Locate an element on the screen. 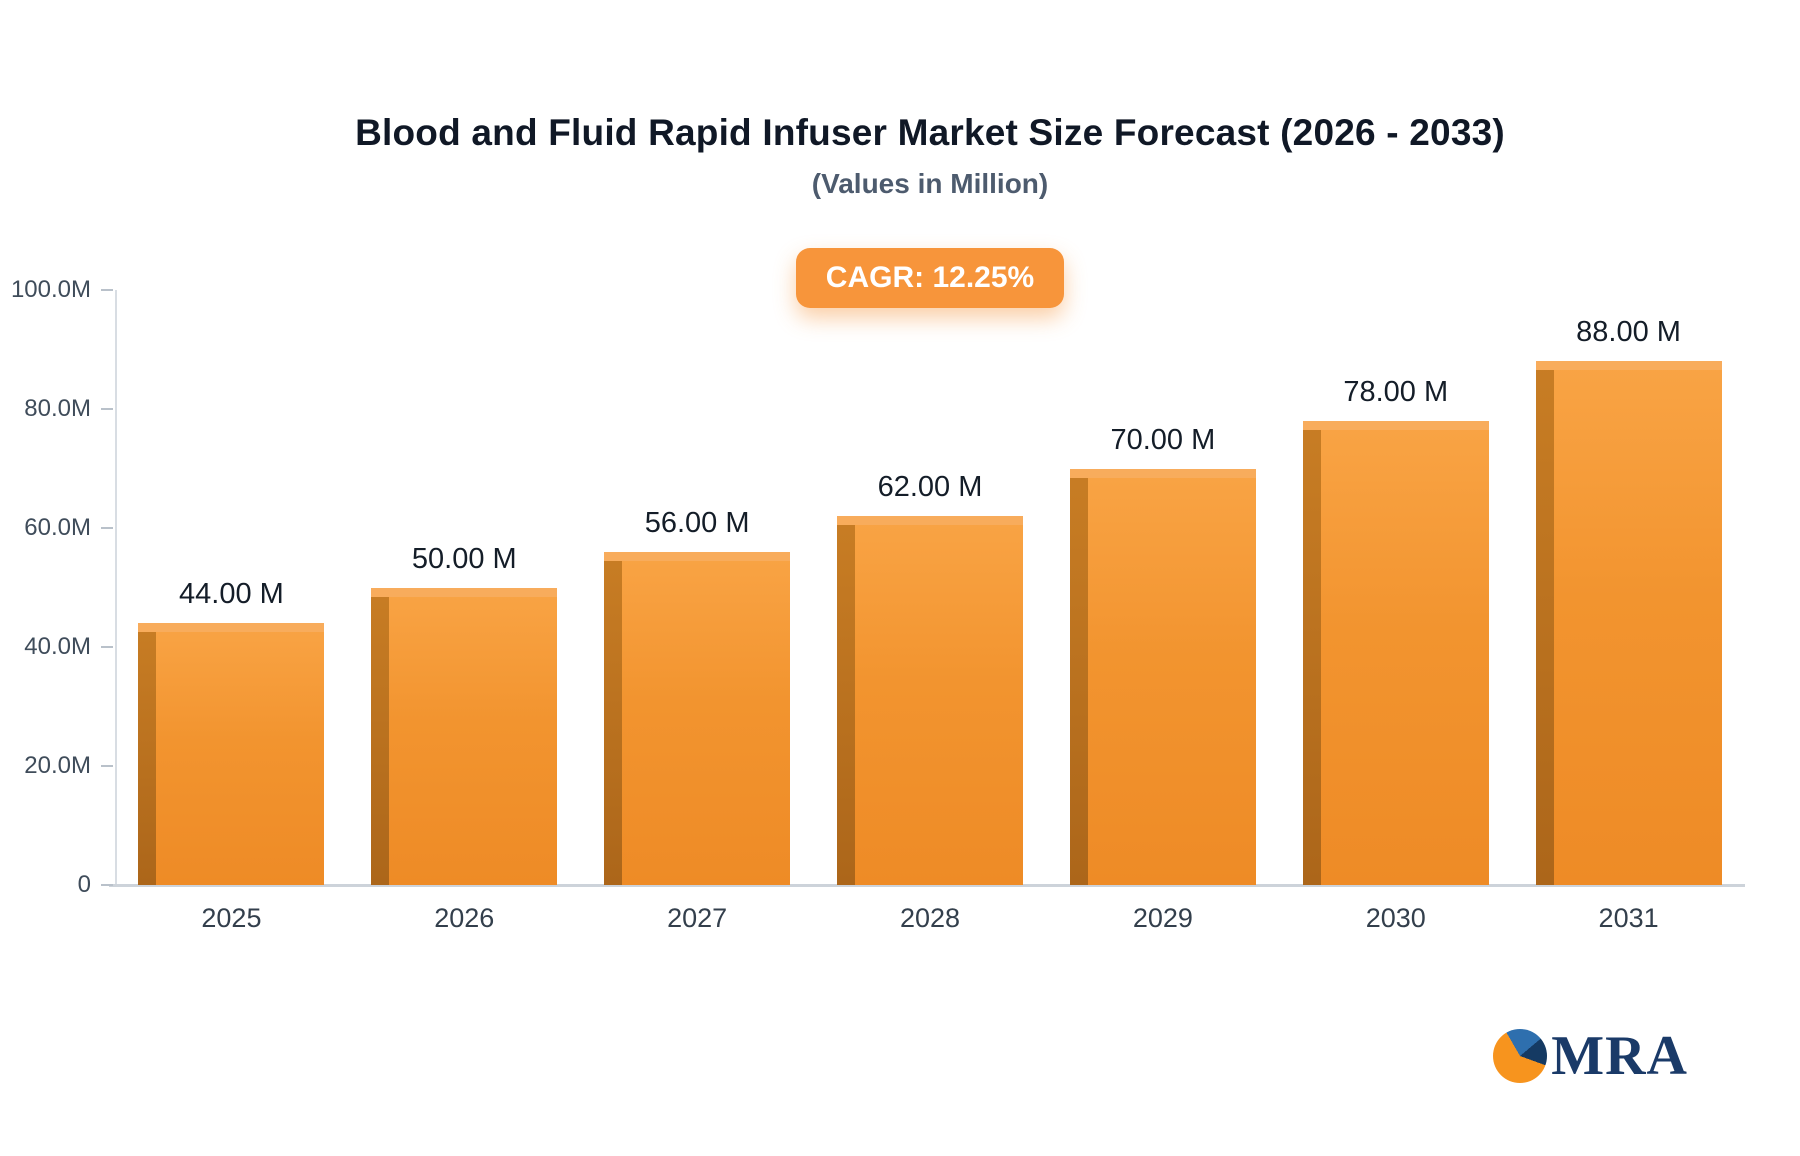 The width and height of the screenshot is (1800, 1156). x-axis-label: 2031 is located at coordinates (1628, 918).